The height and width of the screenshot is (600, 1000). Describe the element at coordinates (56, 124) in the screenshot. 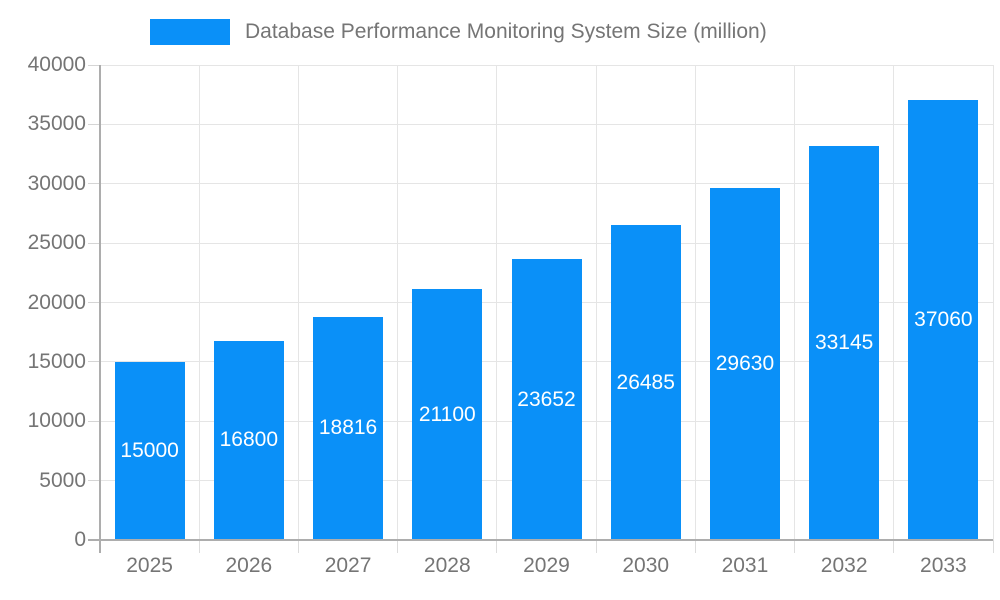

I see `y-axis-label: 35000` at that location.